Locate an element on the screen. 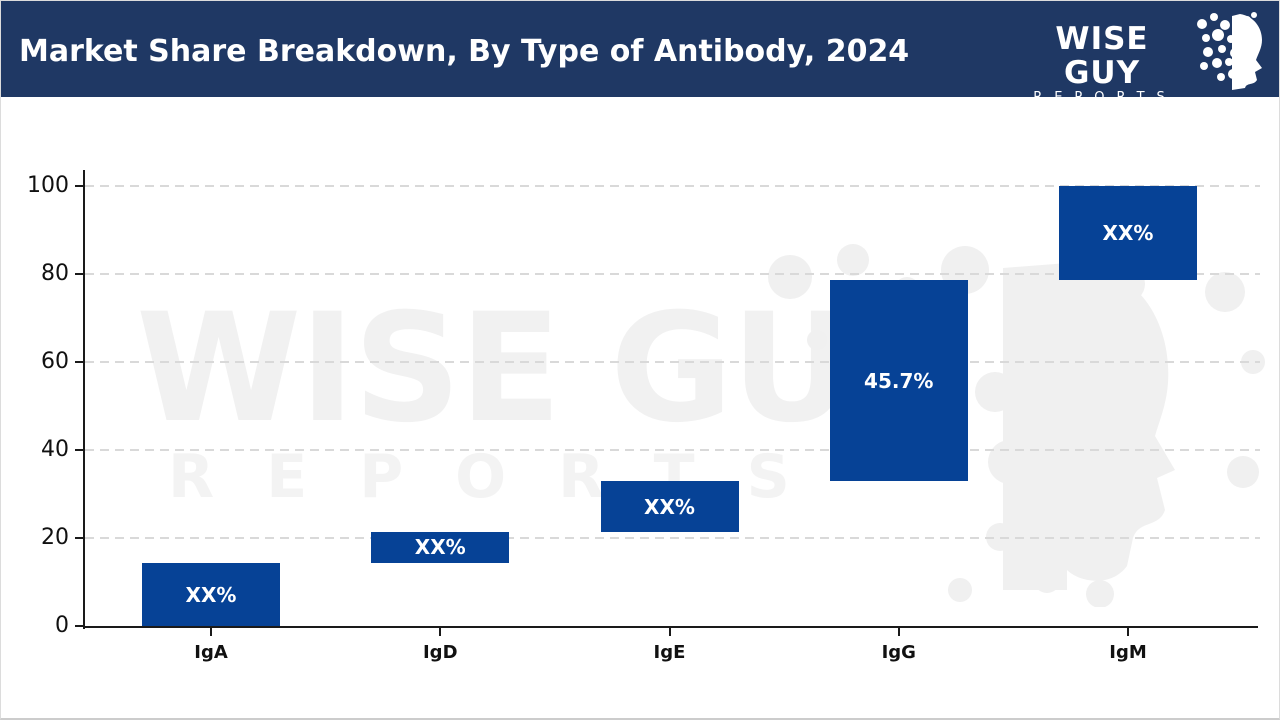 Image resolution: width=1280 pixels, height=720 pixels. bar-IgG: 45.7% is located at coordinates (898, 381).